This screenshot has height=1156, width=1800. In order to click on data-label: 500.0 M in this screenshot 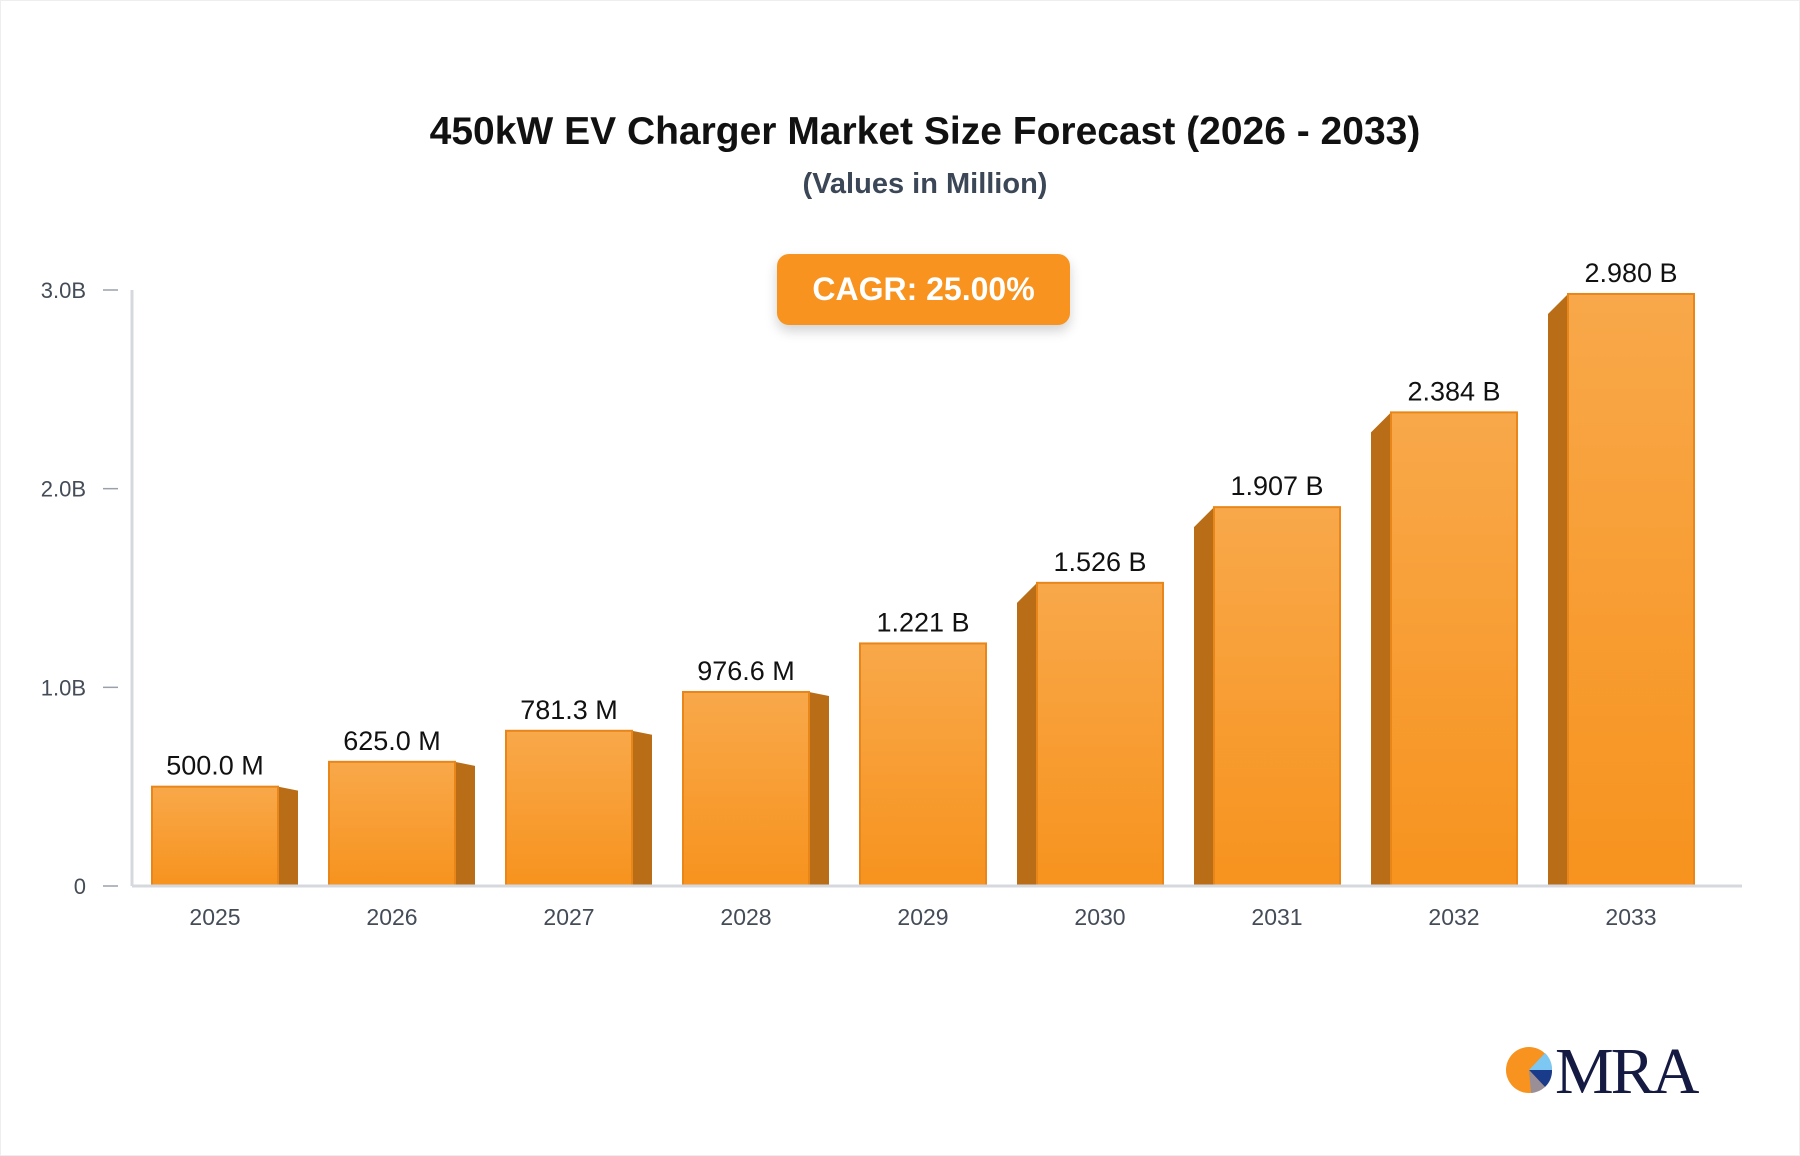, I will do `click(215, 766)`.